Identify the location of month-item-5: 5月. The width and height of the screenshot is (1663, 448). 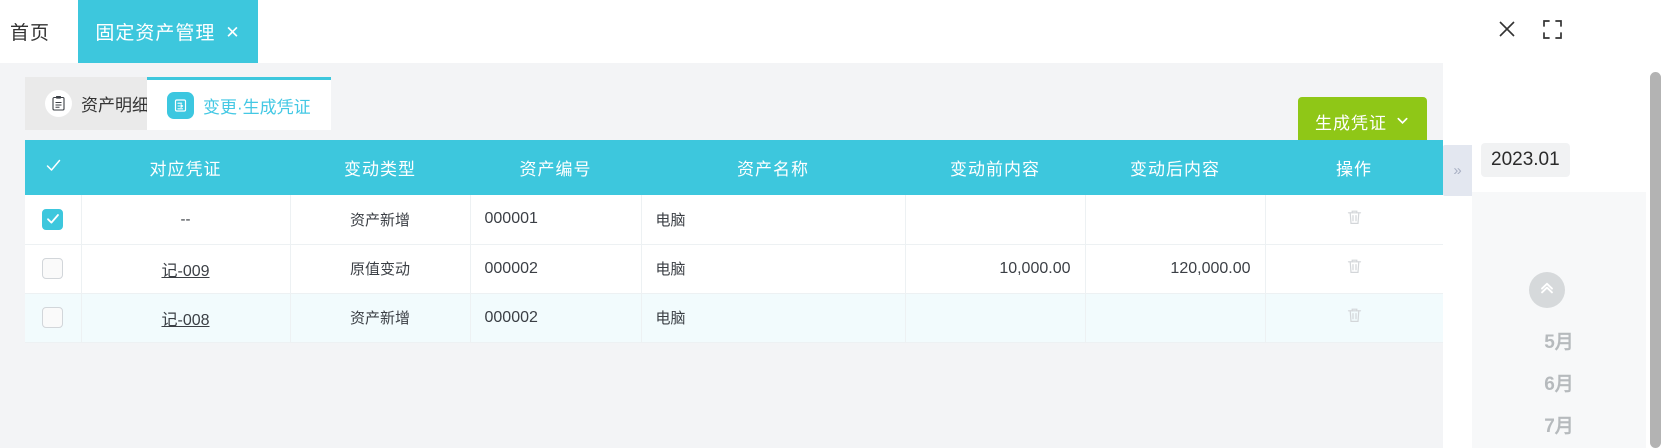
(1559, 342).